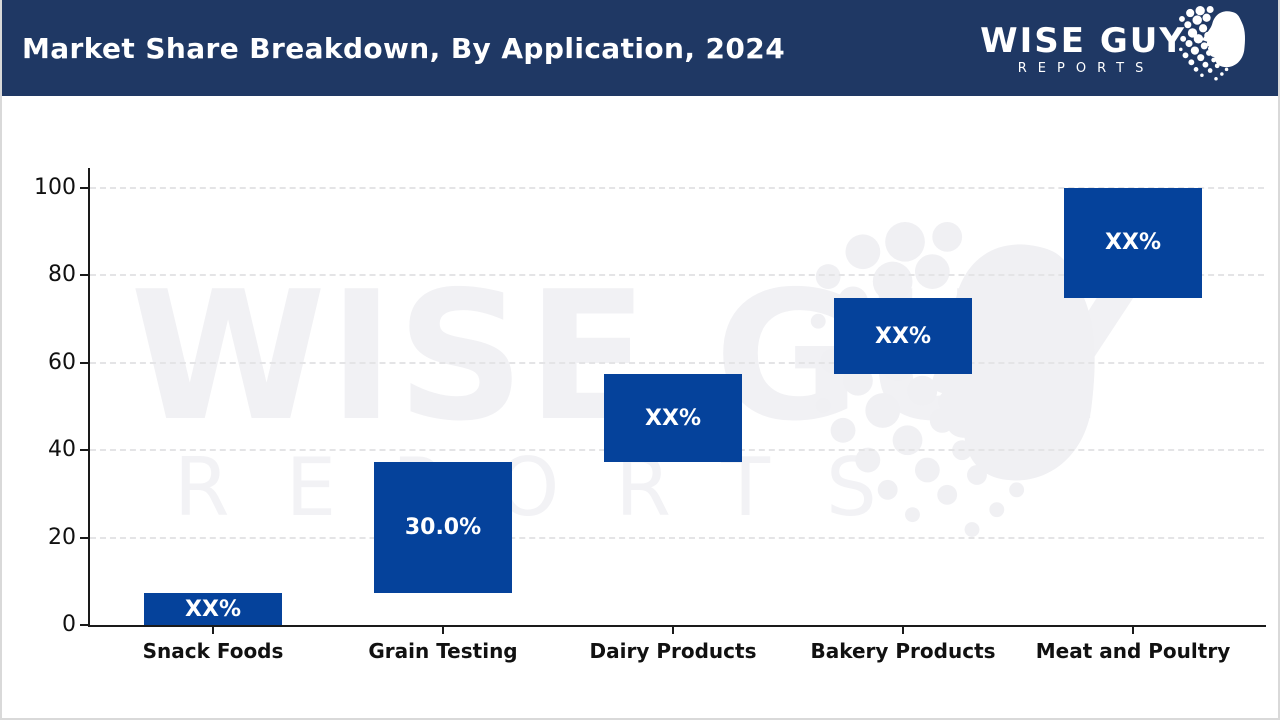 The image size is (1280, 720). I want to click on x-tick-label-4: Meat and Poultry, so click(1133, 651).